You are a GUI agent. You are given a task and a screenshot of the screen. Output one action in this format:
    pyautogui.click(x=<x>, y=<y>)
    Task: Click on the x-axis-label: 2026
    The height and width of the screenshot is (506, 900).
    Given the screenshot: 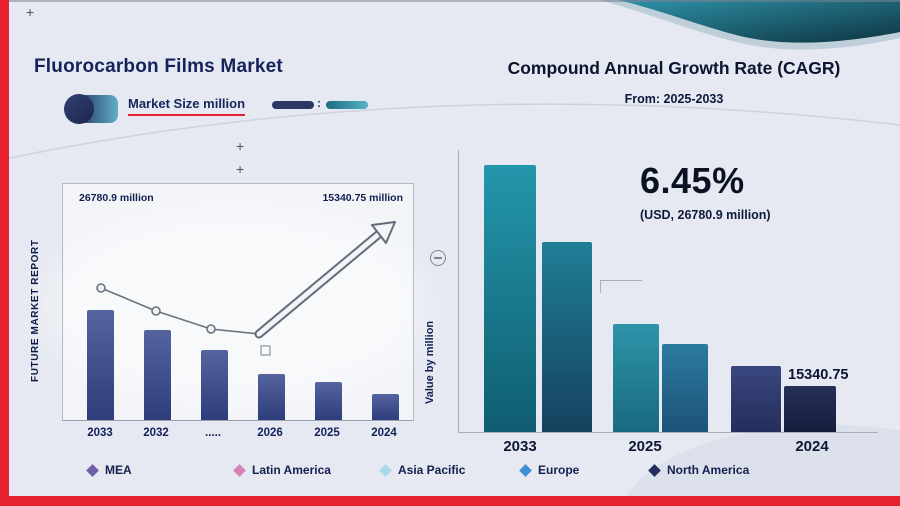 What is the action you would take?
    pyautogui.click(x=270, y=433)
    